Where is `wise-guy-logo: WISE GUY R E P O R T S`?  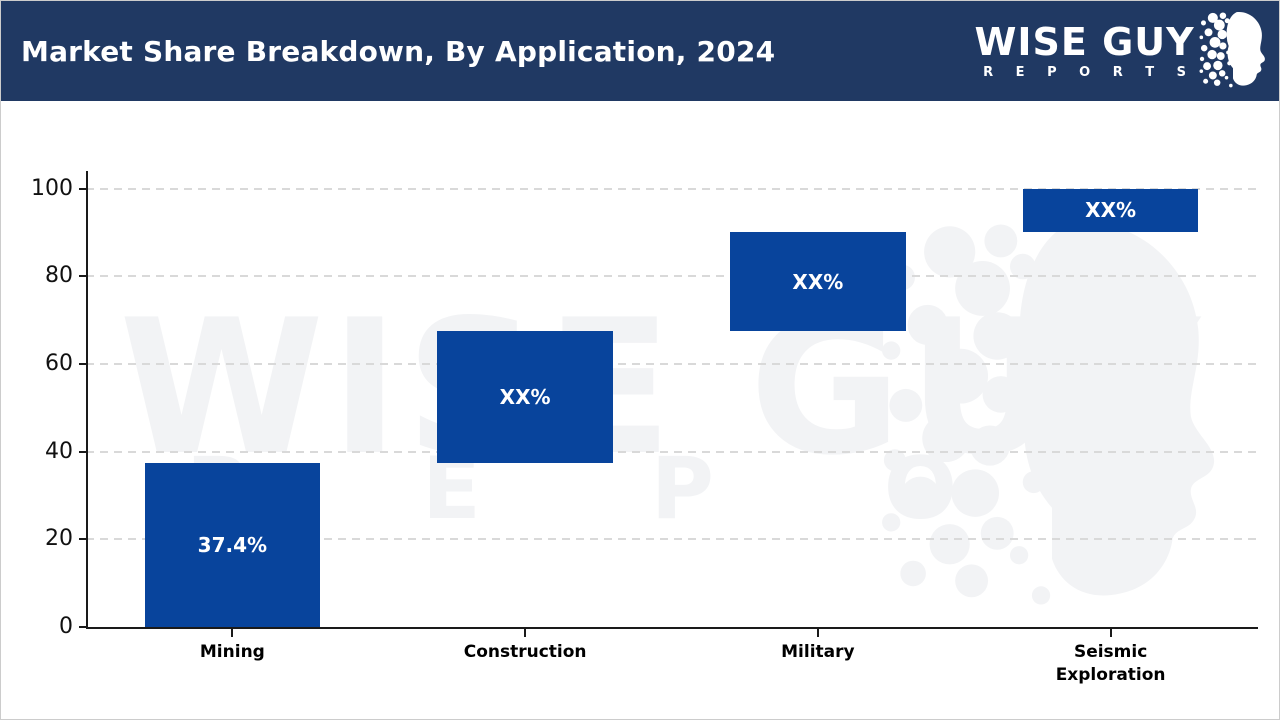 wise-guy-logo: WISE GUY R E P O R T S is located at coordinates (1121, 51).